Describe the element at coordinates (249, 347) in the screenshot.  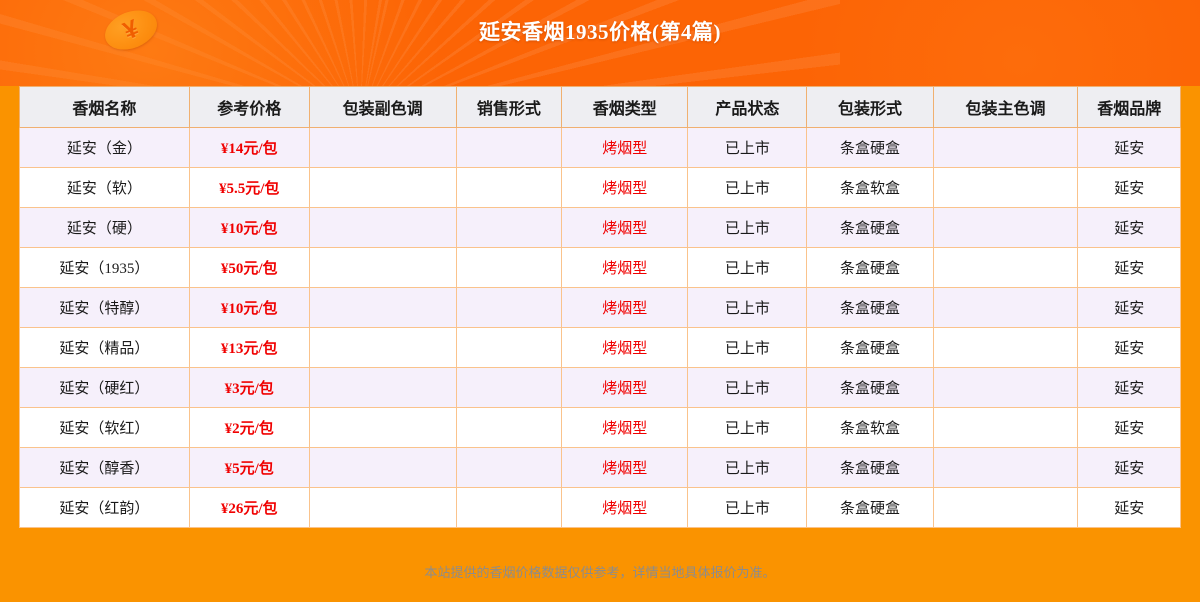
I see `cell-price: ¥13元/包` at that location.